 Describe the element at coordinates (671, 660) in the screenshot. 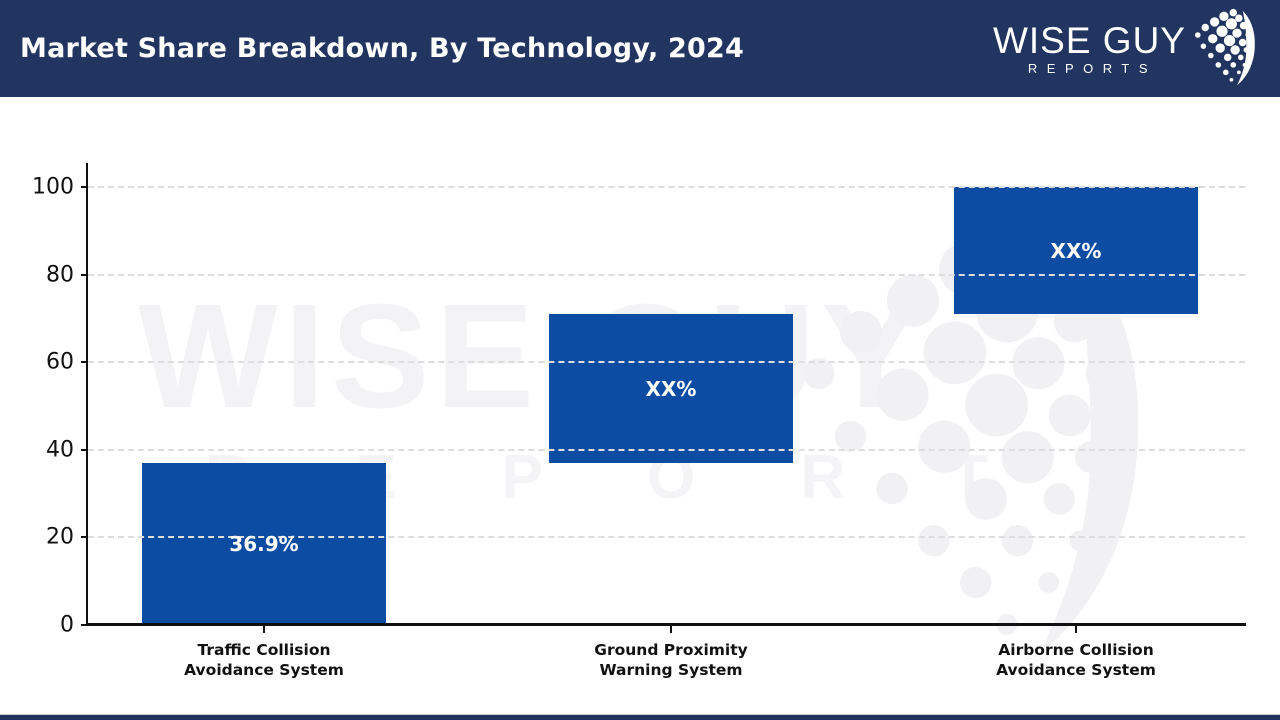

I see `x-category-label-2: Ground Proximity Warning System` at that location.